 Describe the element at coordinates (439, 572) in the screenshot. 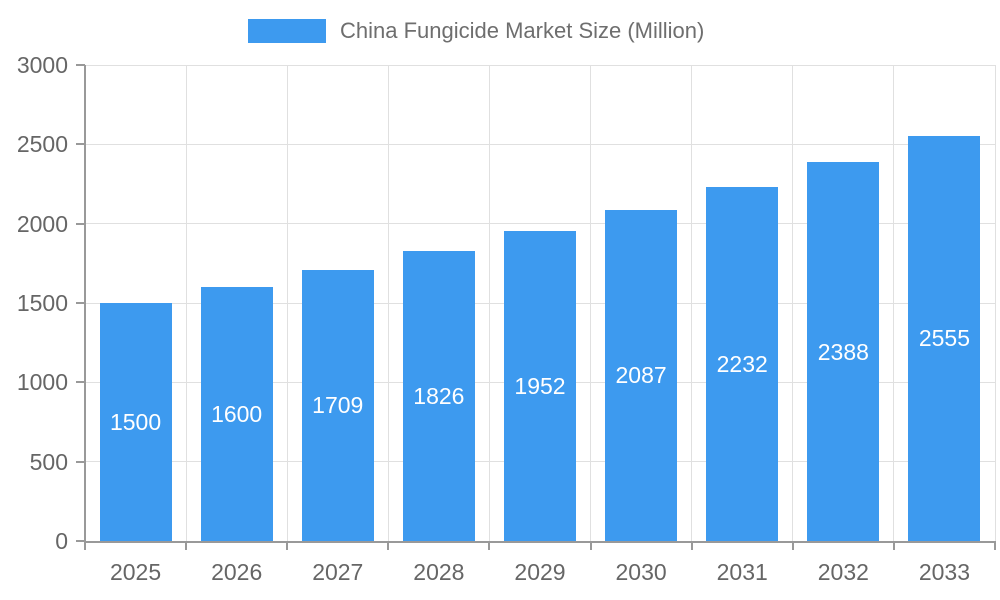

I see `x-axis-label: 2028` at that location.